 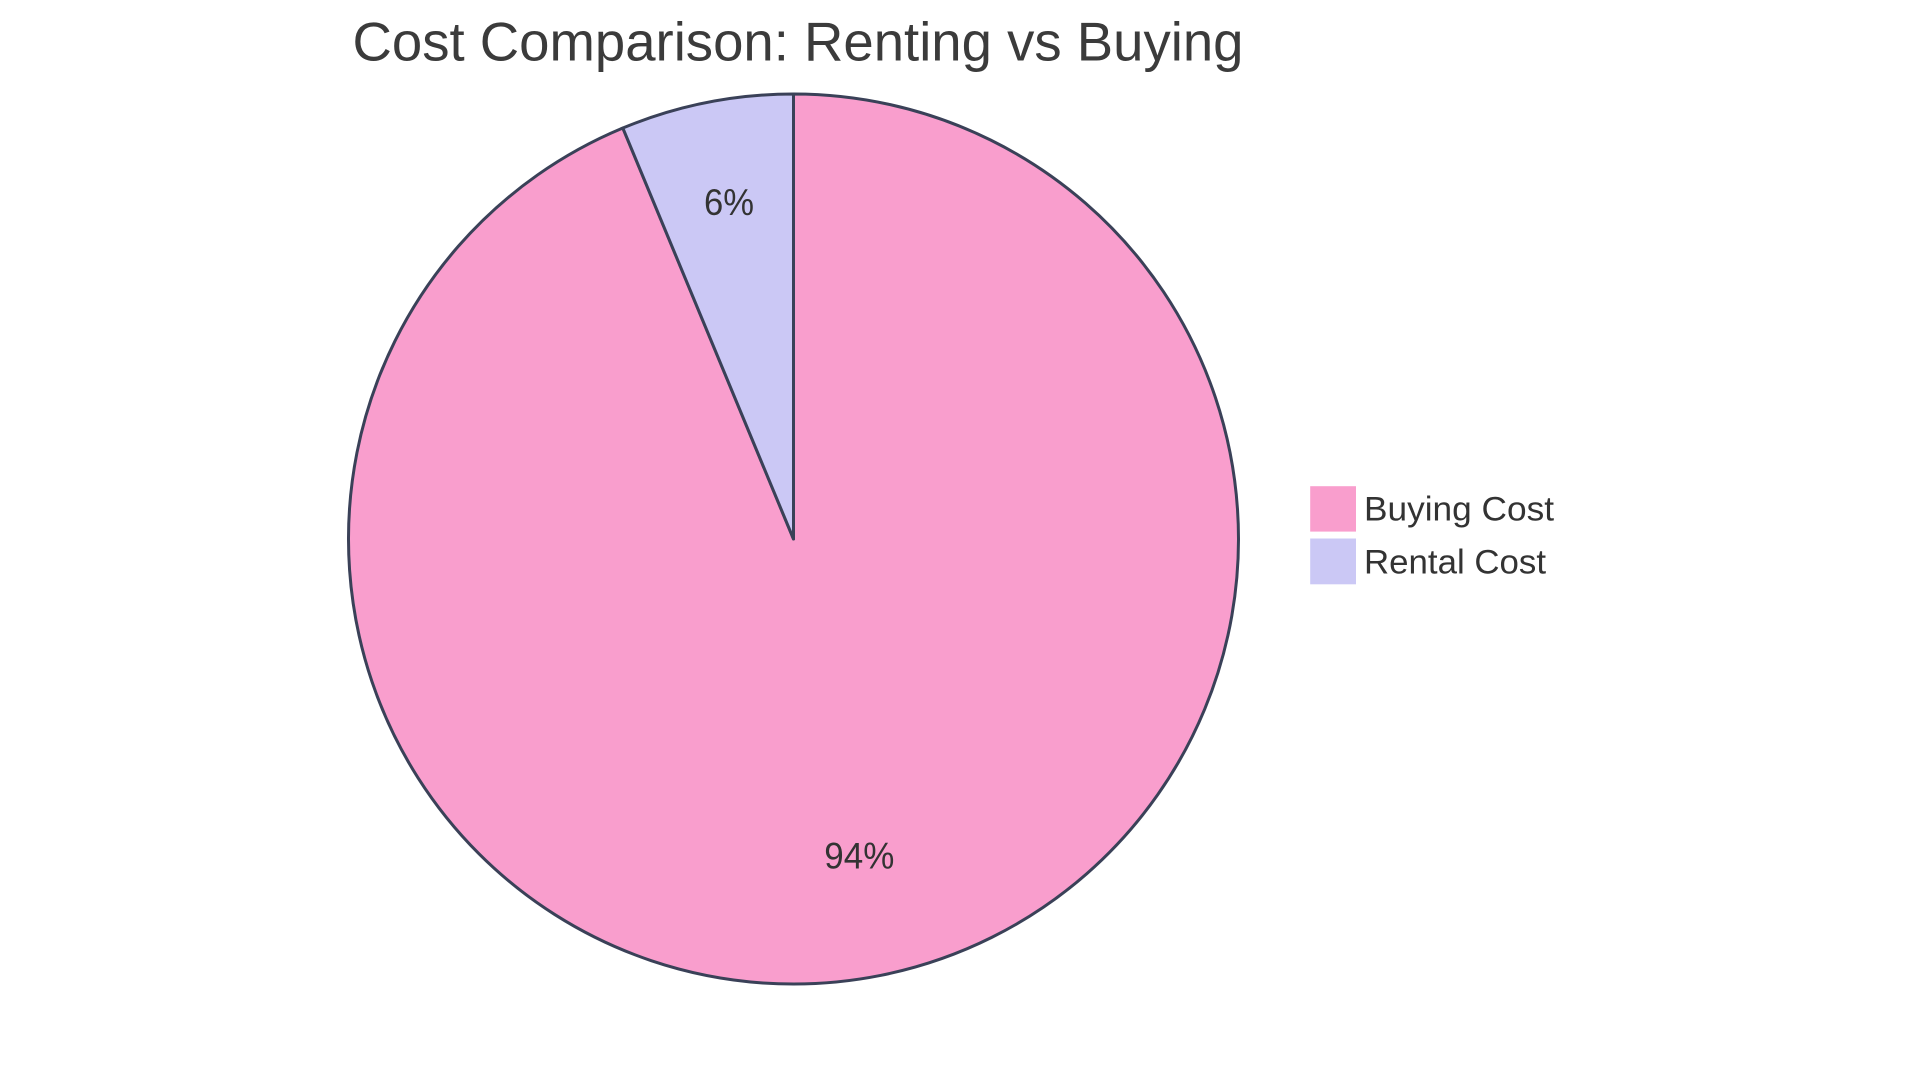 I want to click on svg-text: 94%, so click(x=859, y=856).